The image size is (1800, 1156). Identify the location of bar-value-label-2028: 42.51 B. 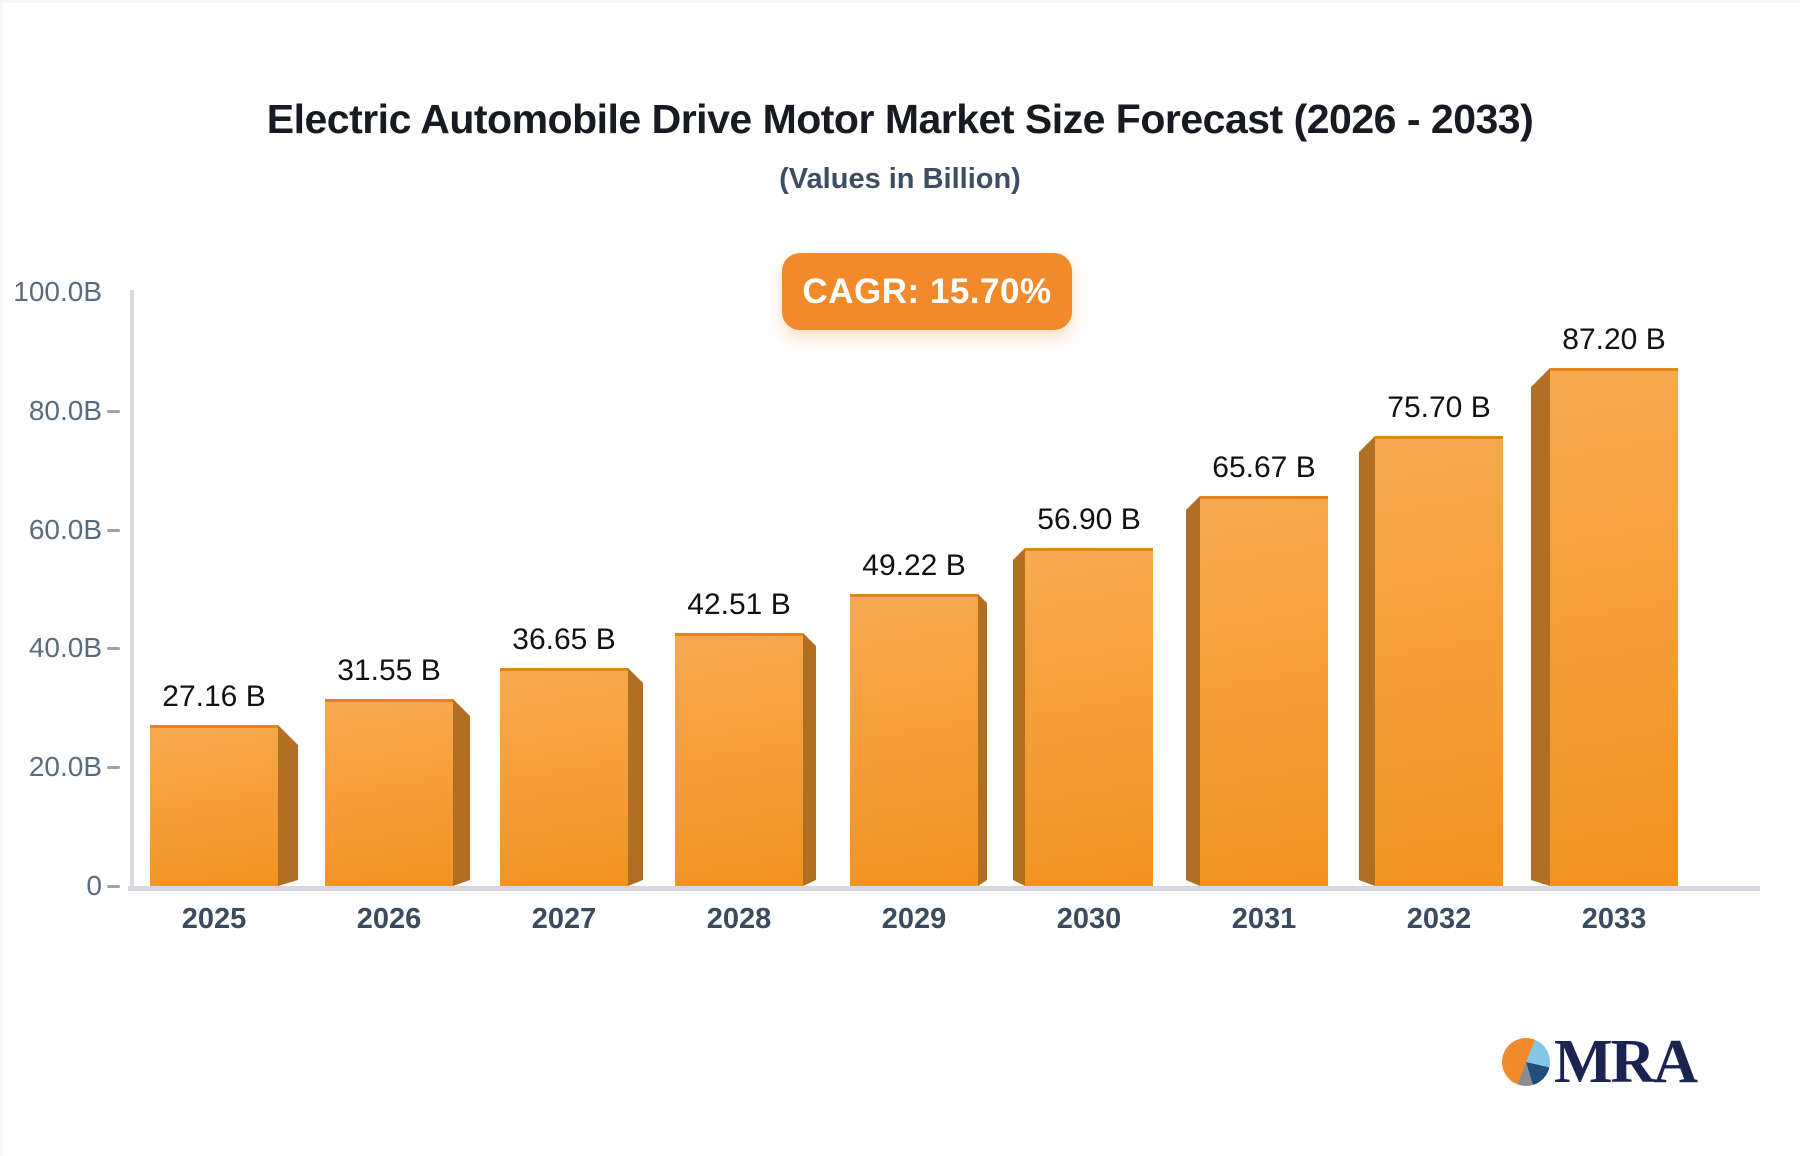
(739, 604).